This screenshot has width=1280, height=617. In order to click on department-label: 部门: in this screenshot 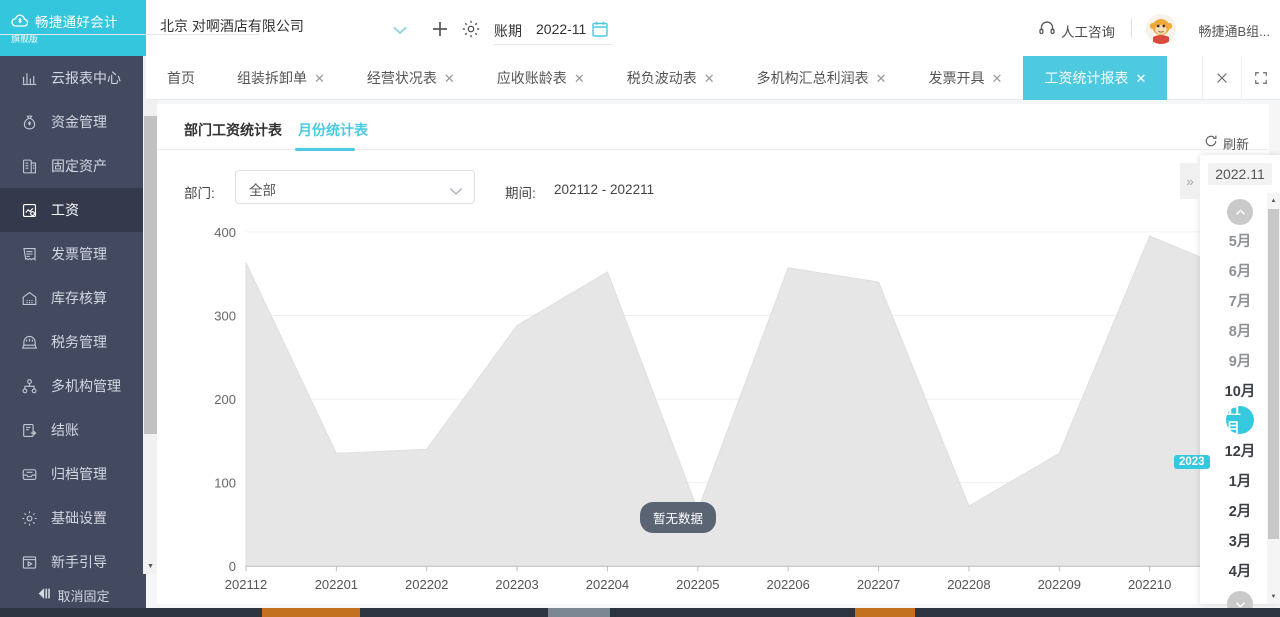, I will do `click(199, 193)`.